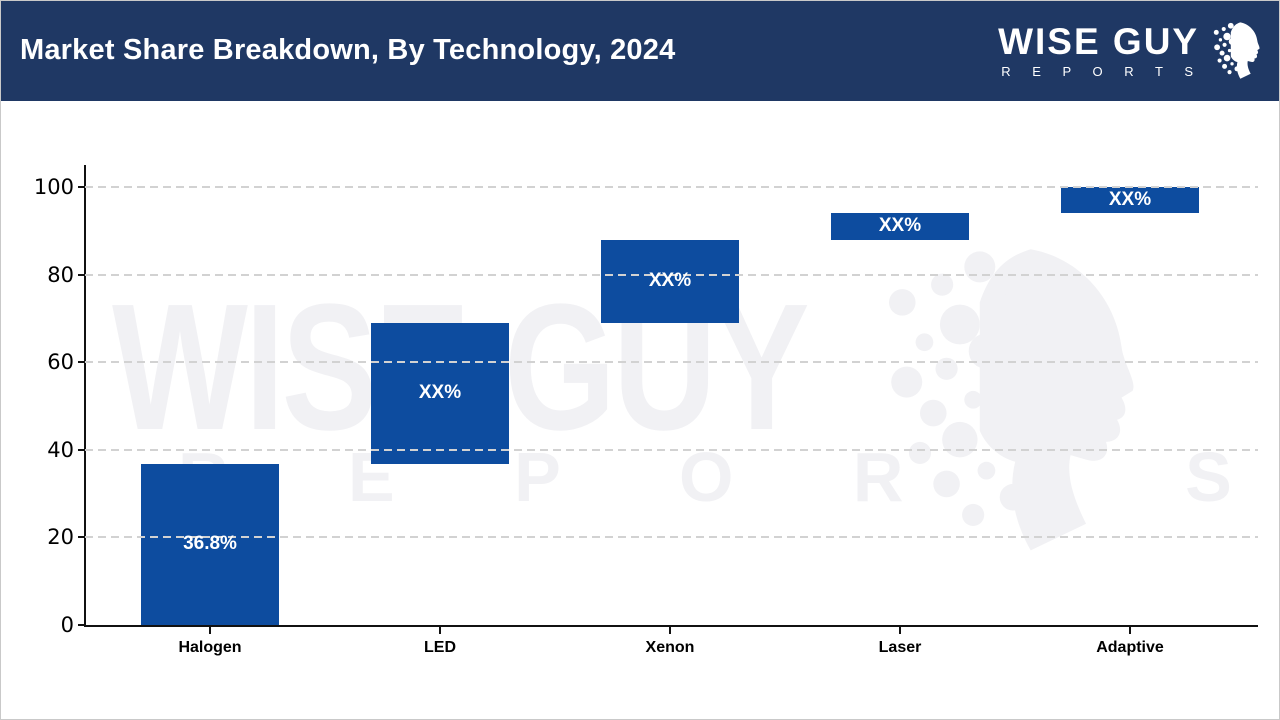 The width and height of the screenshot is (1280, 720). What do you see at coordinates (85, 395) in the screenshot?
I see `y-axis-line` at bounding box center [85, 395].